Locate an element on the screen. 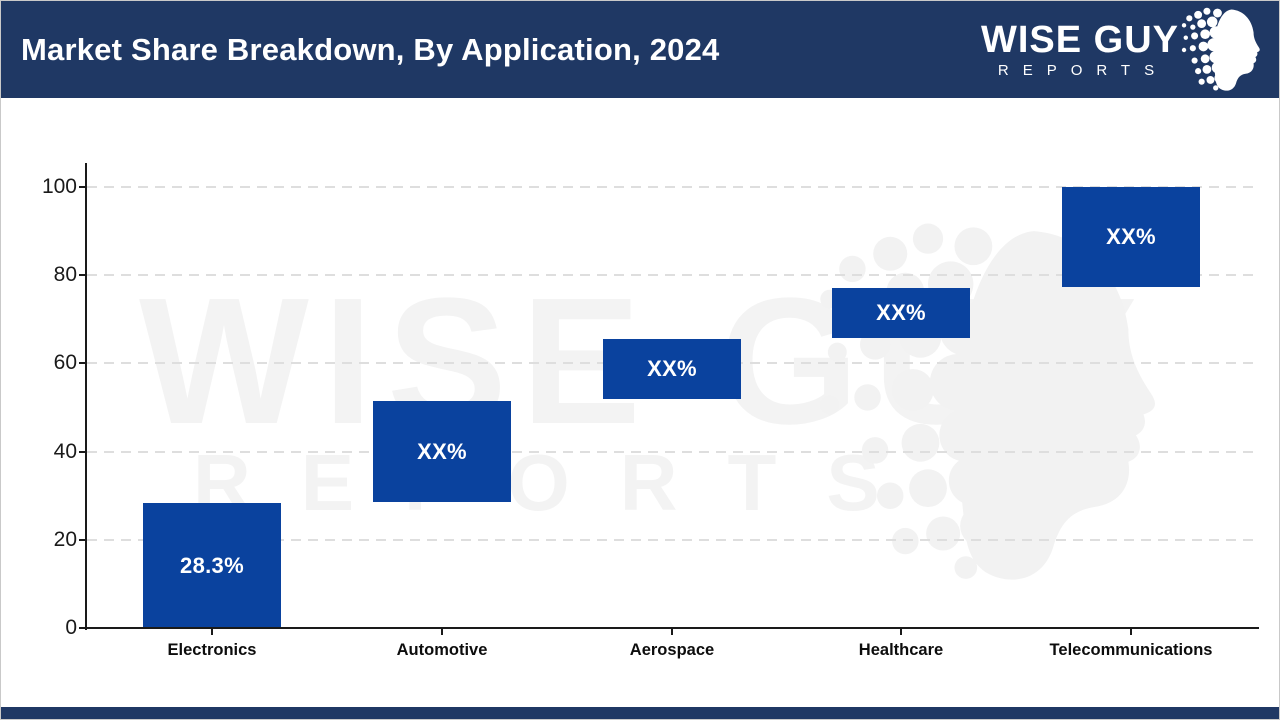 The height and width of the screenshot is (720, 1280). x-axis-label-automotive: Automotive is located at coordinates (442, 650).